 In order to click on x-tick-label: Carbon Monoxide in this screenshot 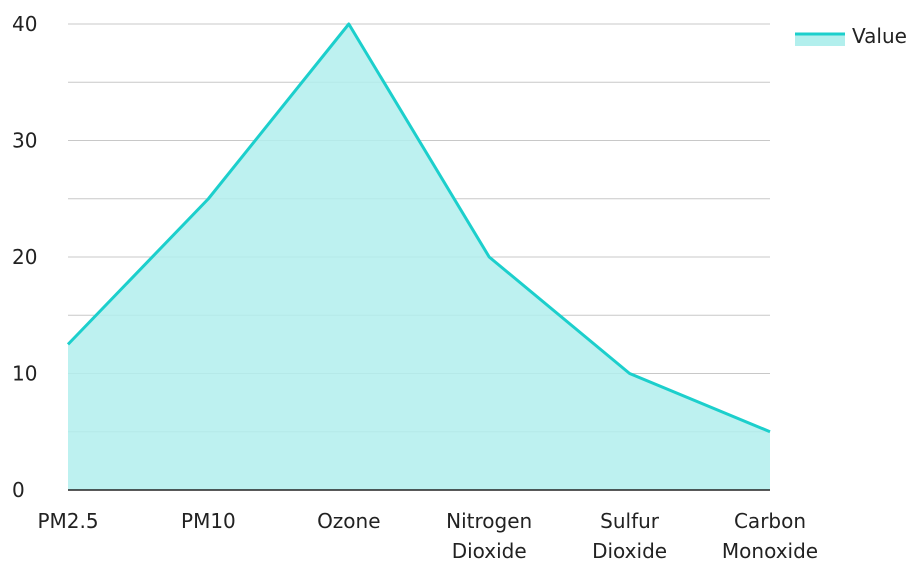, I will do `click(770, 535)`.